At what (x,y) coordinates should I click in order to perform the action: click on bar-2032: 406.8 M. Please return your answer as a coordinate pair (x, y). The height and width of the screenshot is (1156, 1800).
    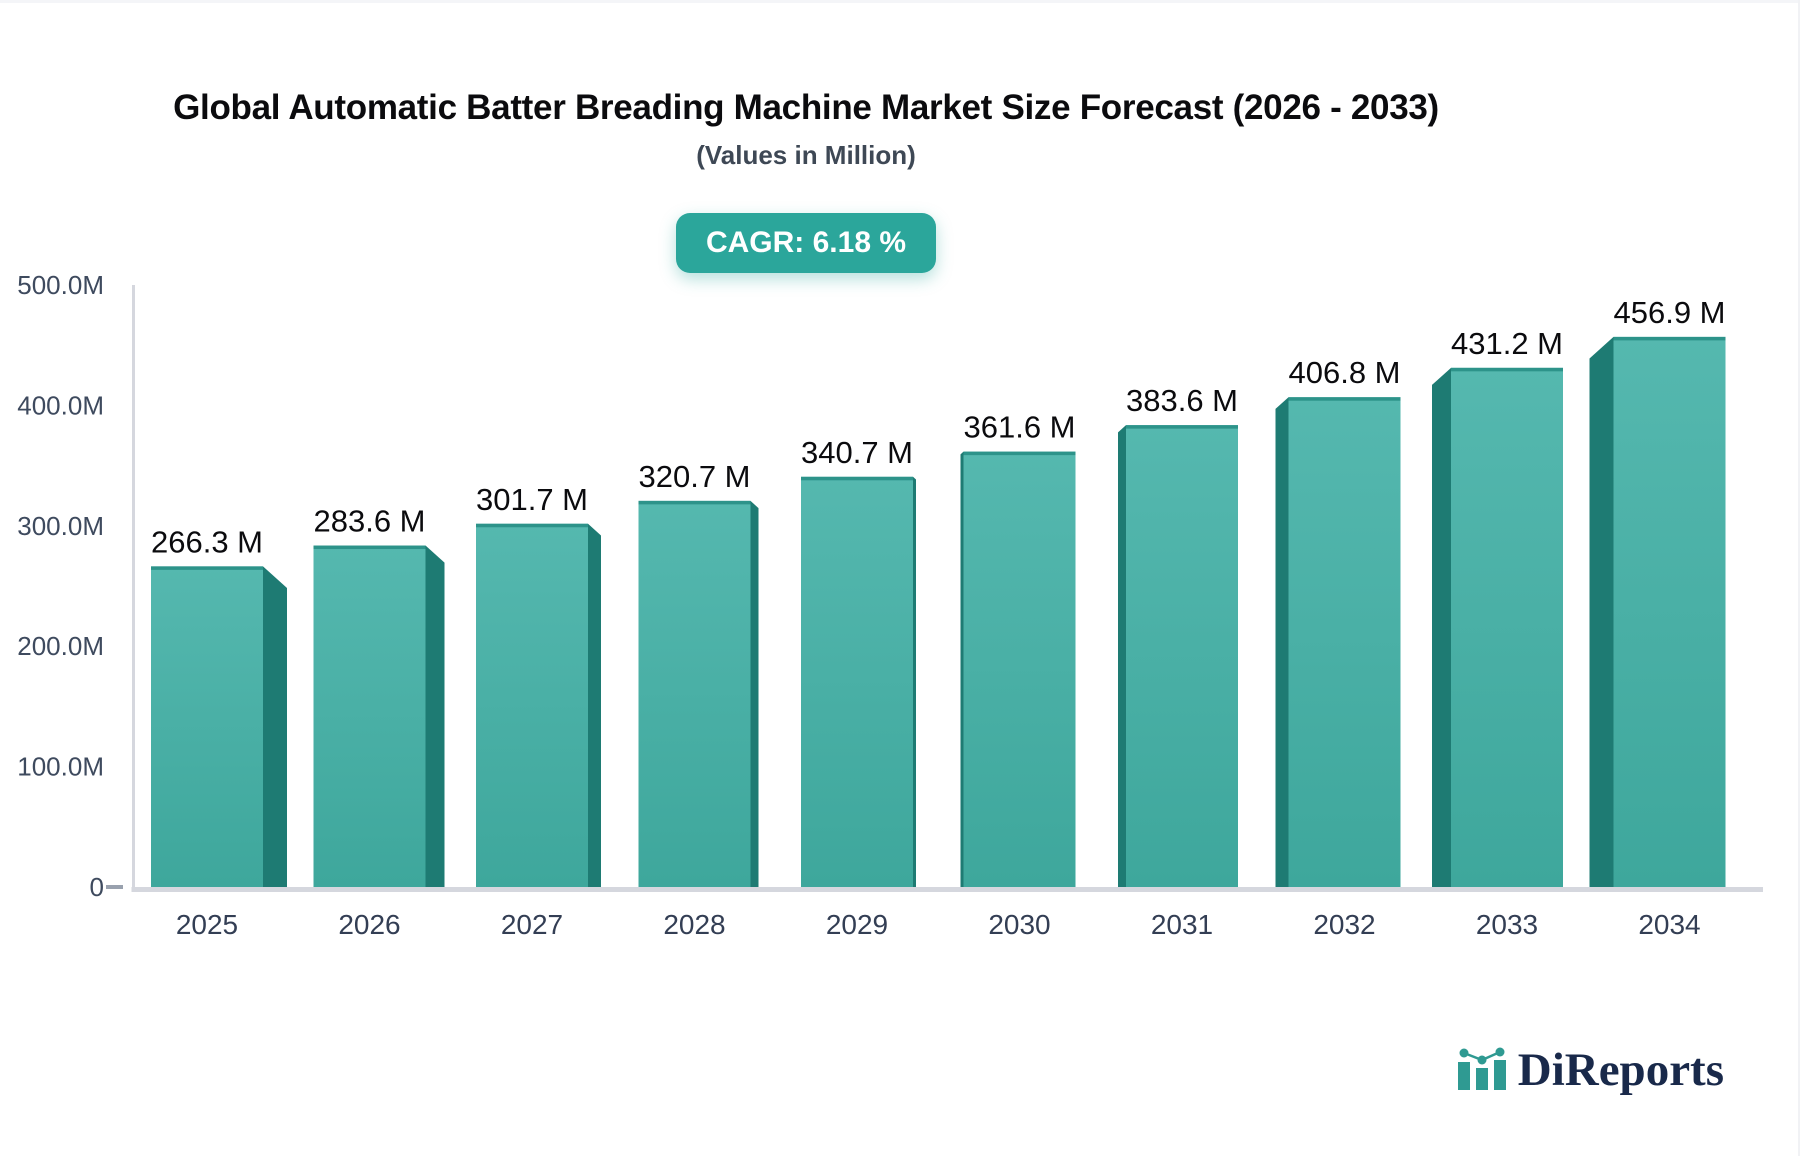
    Looking at the image, I should click on (1338, 621).